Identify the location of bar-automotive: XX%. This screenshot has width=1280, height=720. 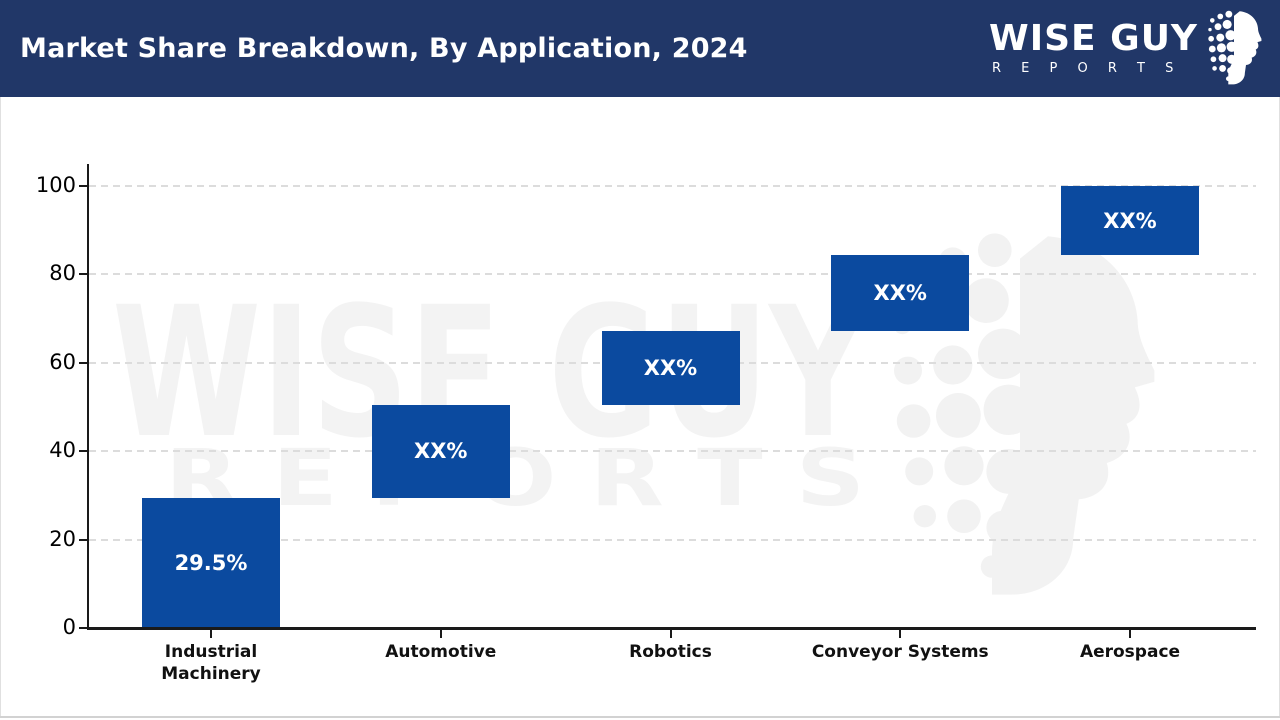
(440, 451).